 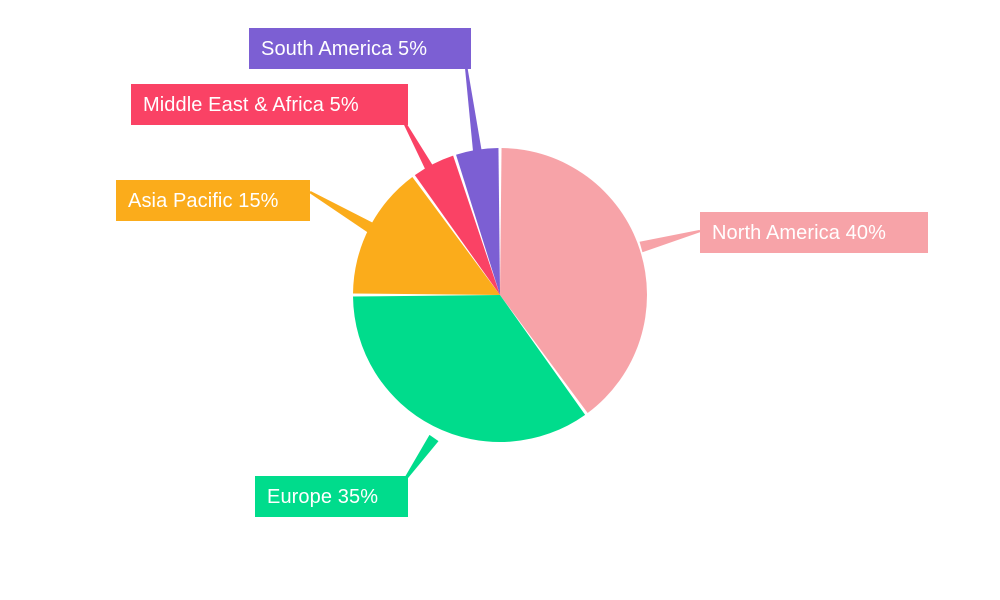 I want to click on pie-wedge-layer, so click(x=500, y=295).